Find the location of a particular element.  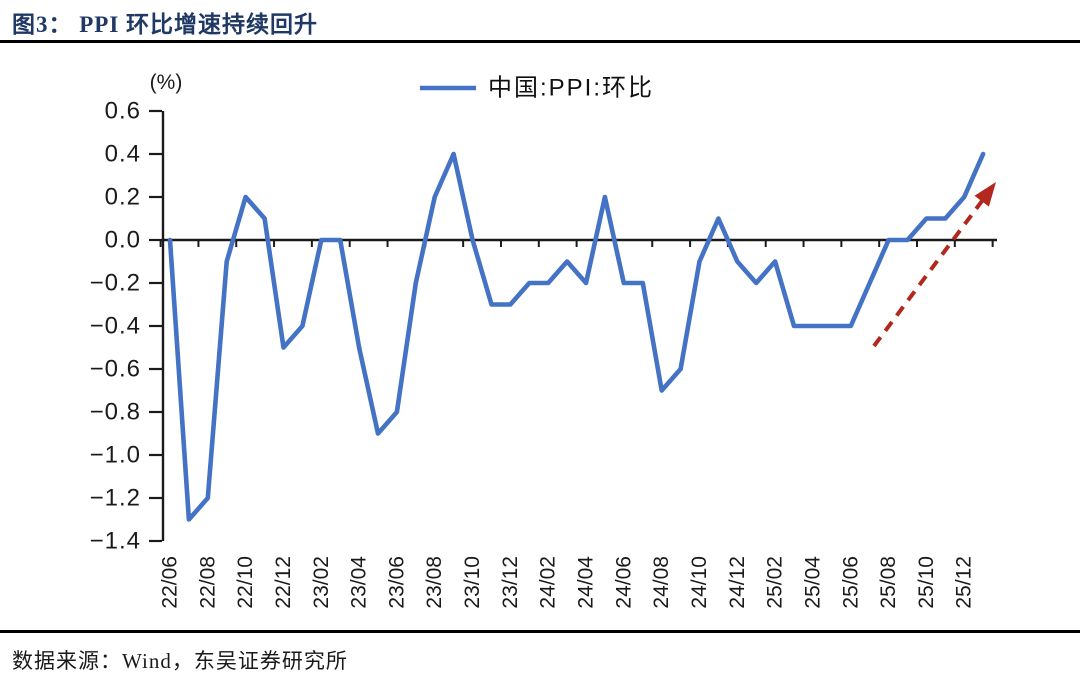

trend-arrow-head is located at coordinates (985, 194).